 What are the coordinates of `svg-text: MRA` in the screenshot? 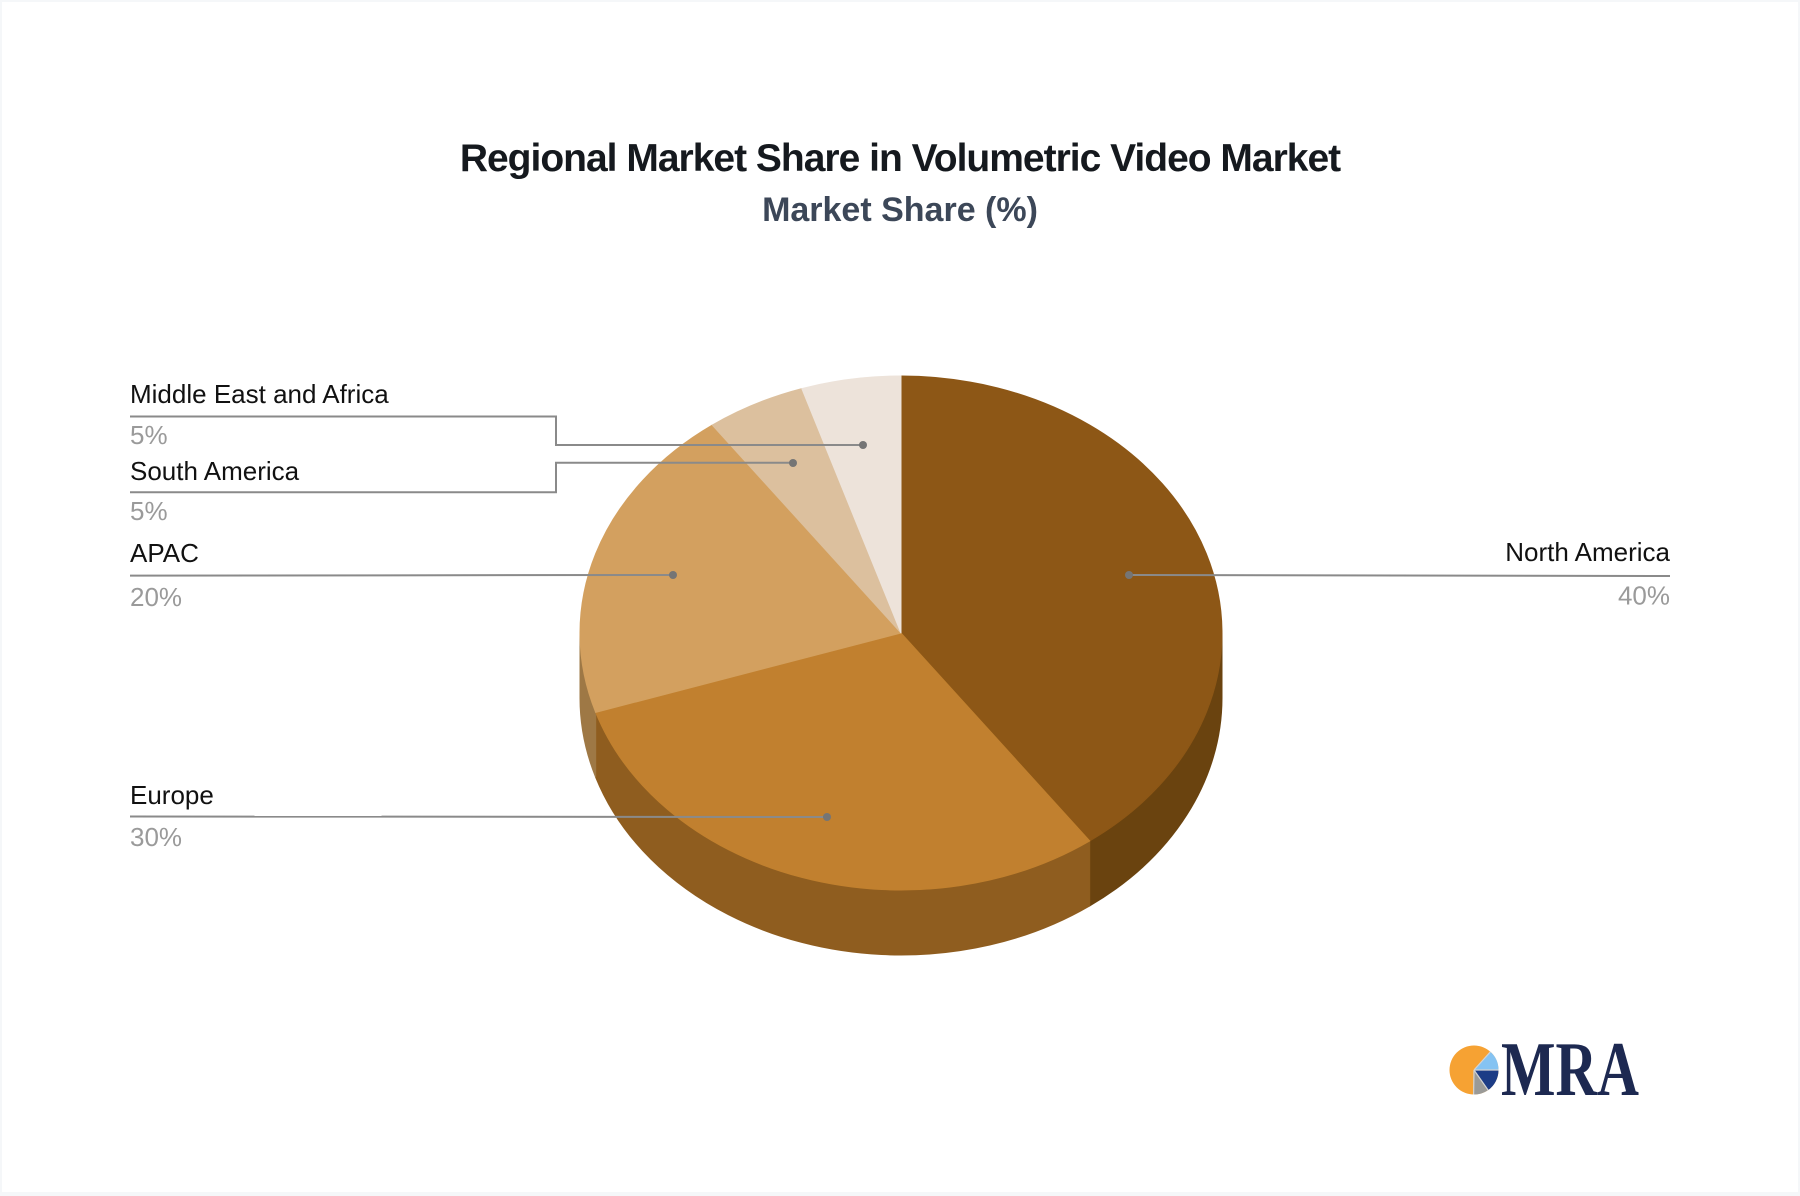 It's located at (1570, 1069).